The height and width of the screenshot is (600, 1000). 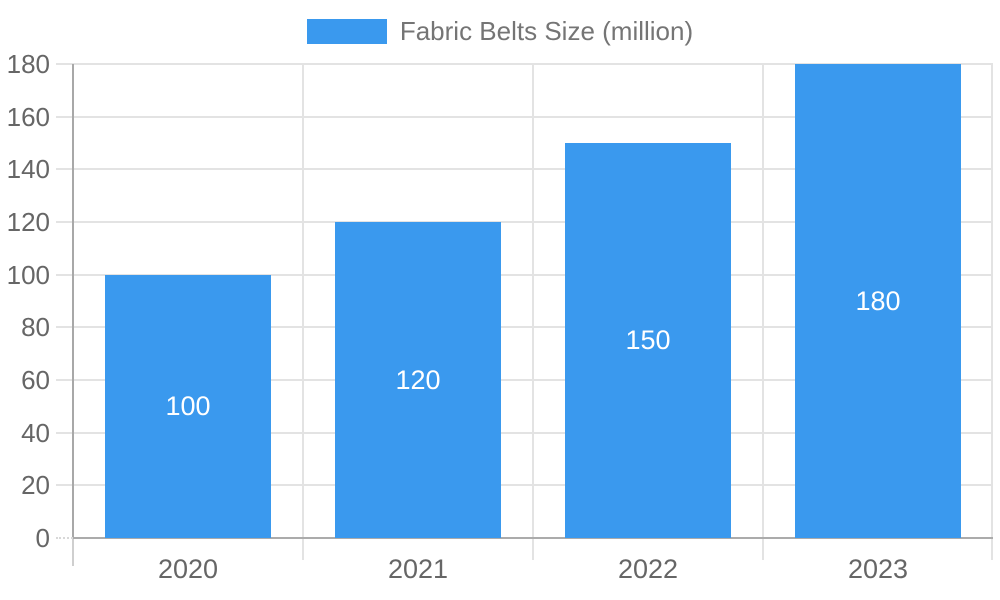 What do you see at coordinates (878, 569) in the screenshot?
I see `x-tick-label-2023: 2023` at bounding box center [878, 569].